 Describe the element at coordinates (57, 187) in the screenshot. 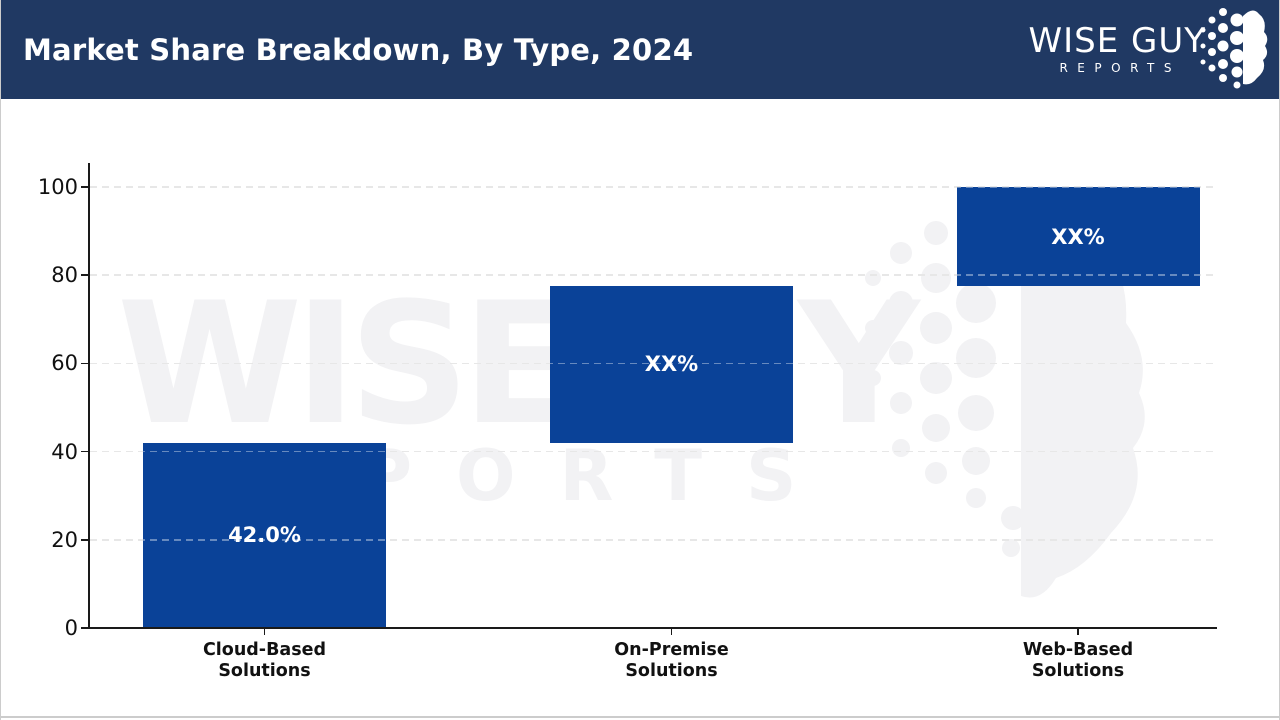

I see `y-tick-label-100: 100` at that location.